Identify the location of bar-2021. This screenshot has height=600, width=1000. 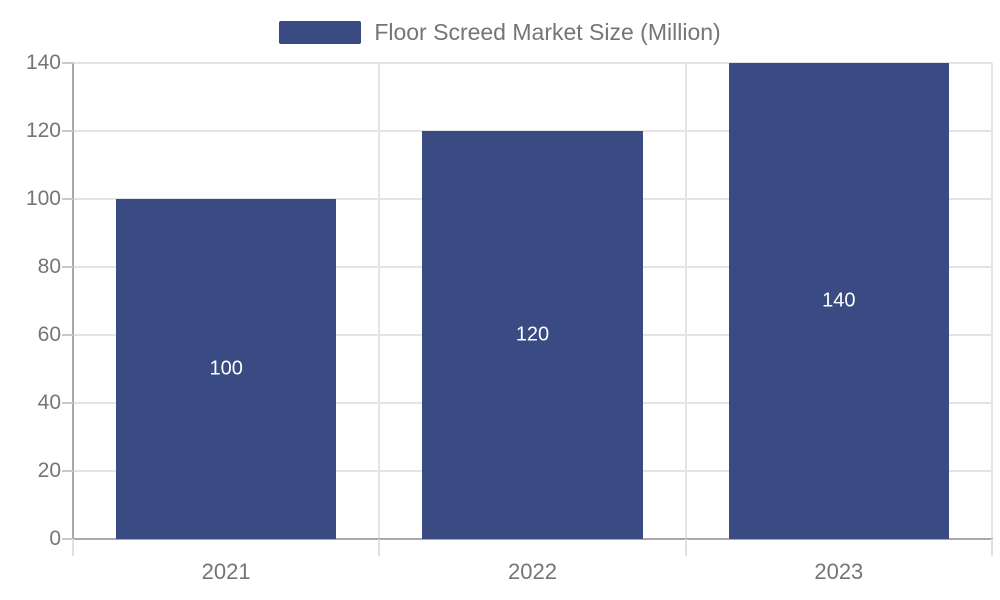
(226, 369).